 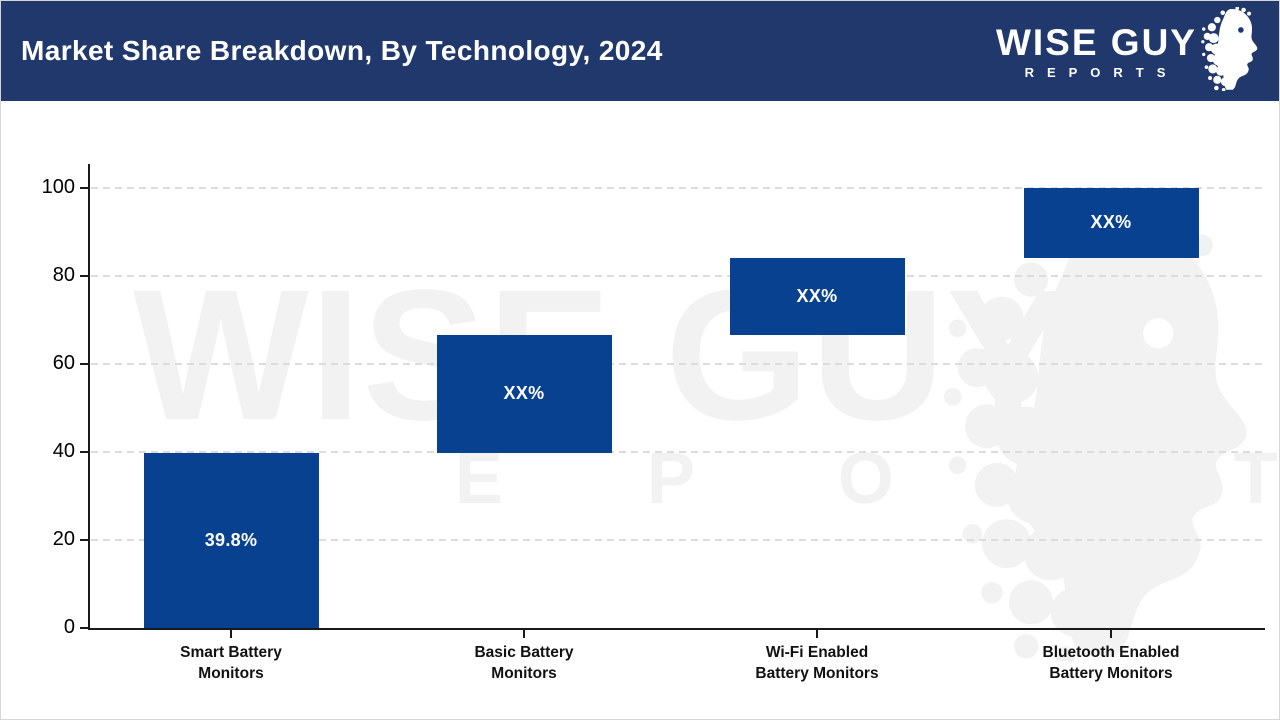 What do you see at coordinates (1111, 652) in the screenshot?
I see `x-axis-category-line: Bluetooth Enabled` at bounding box center [1111, 652].